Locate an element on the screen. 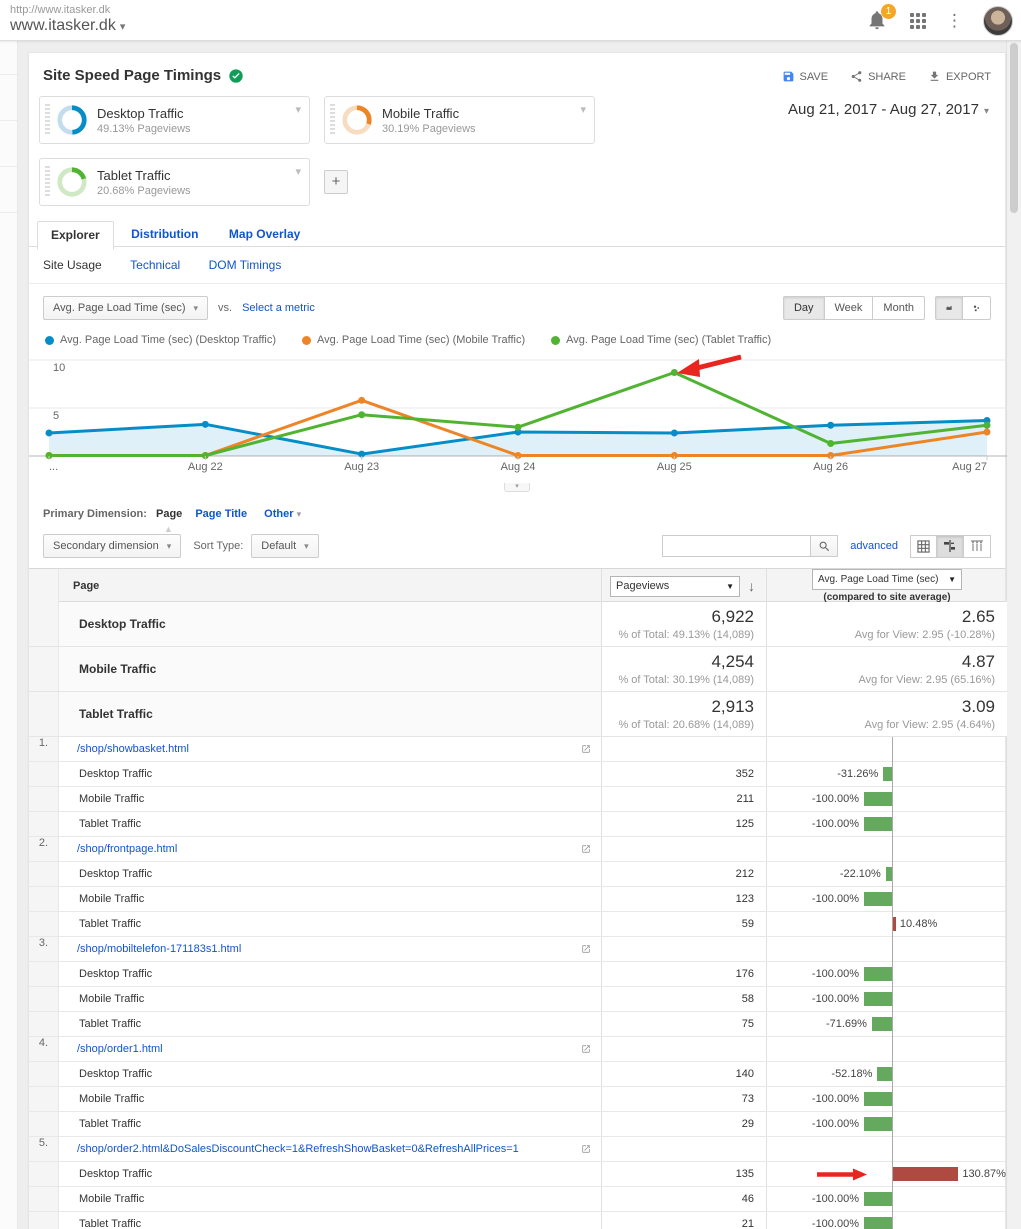  table-row: Tablet Traffic 75 -71.69% is located at coordinates (517, 1024).